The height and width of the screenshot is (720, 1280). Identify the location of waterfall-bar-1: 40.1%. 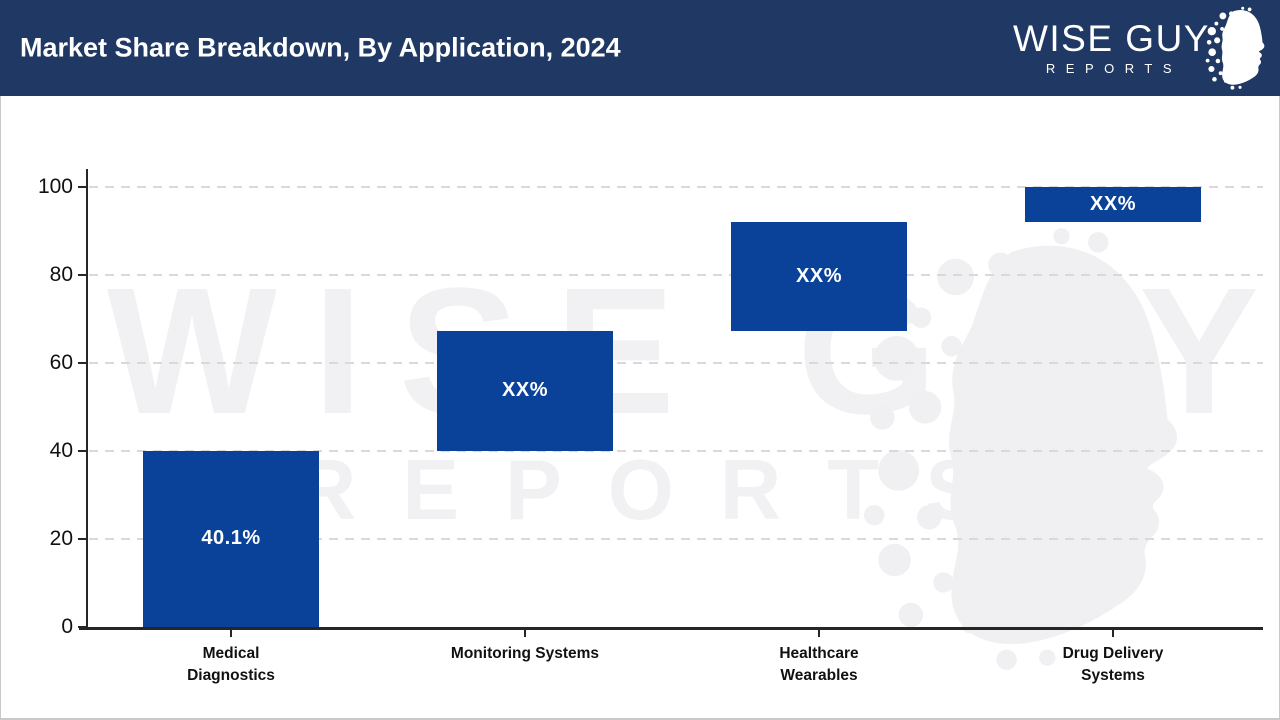
(231, 538).